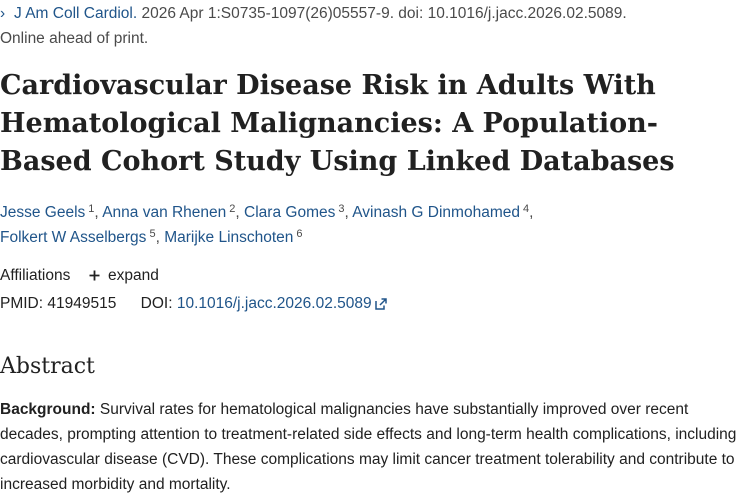  Describe the element at coordinates (74, 38) in the screenshot. I see `publication-status: Online ahead of print.` at that location.